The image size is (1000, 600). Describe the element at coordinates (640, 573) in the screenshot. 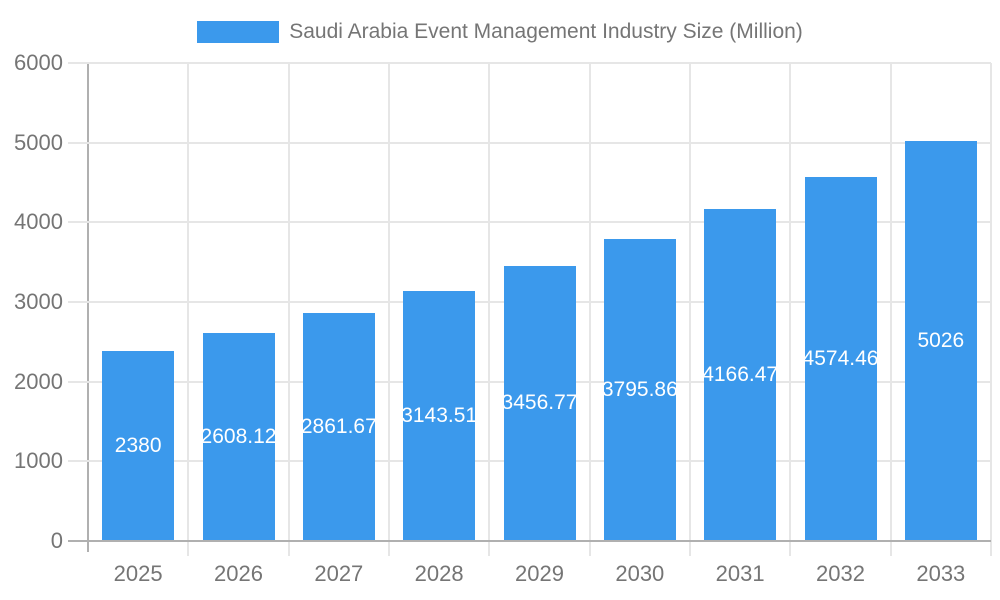

I see `x-tick-label: 2030` at that location.